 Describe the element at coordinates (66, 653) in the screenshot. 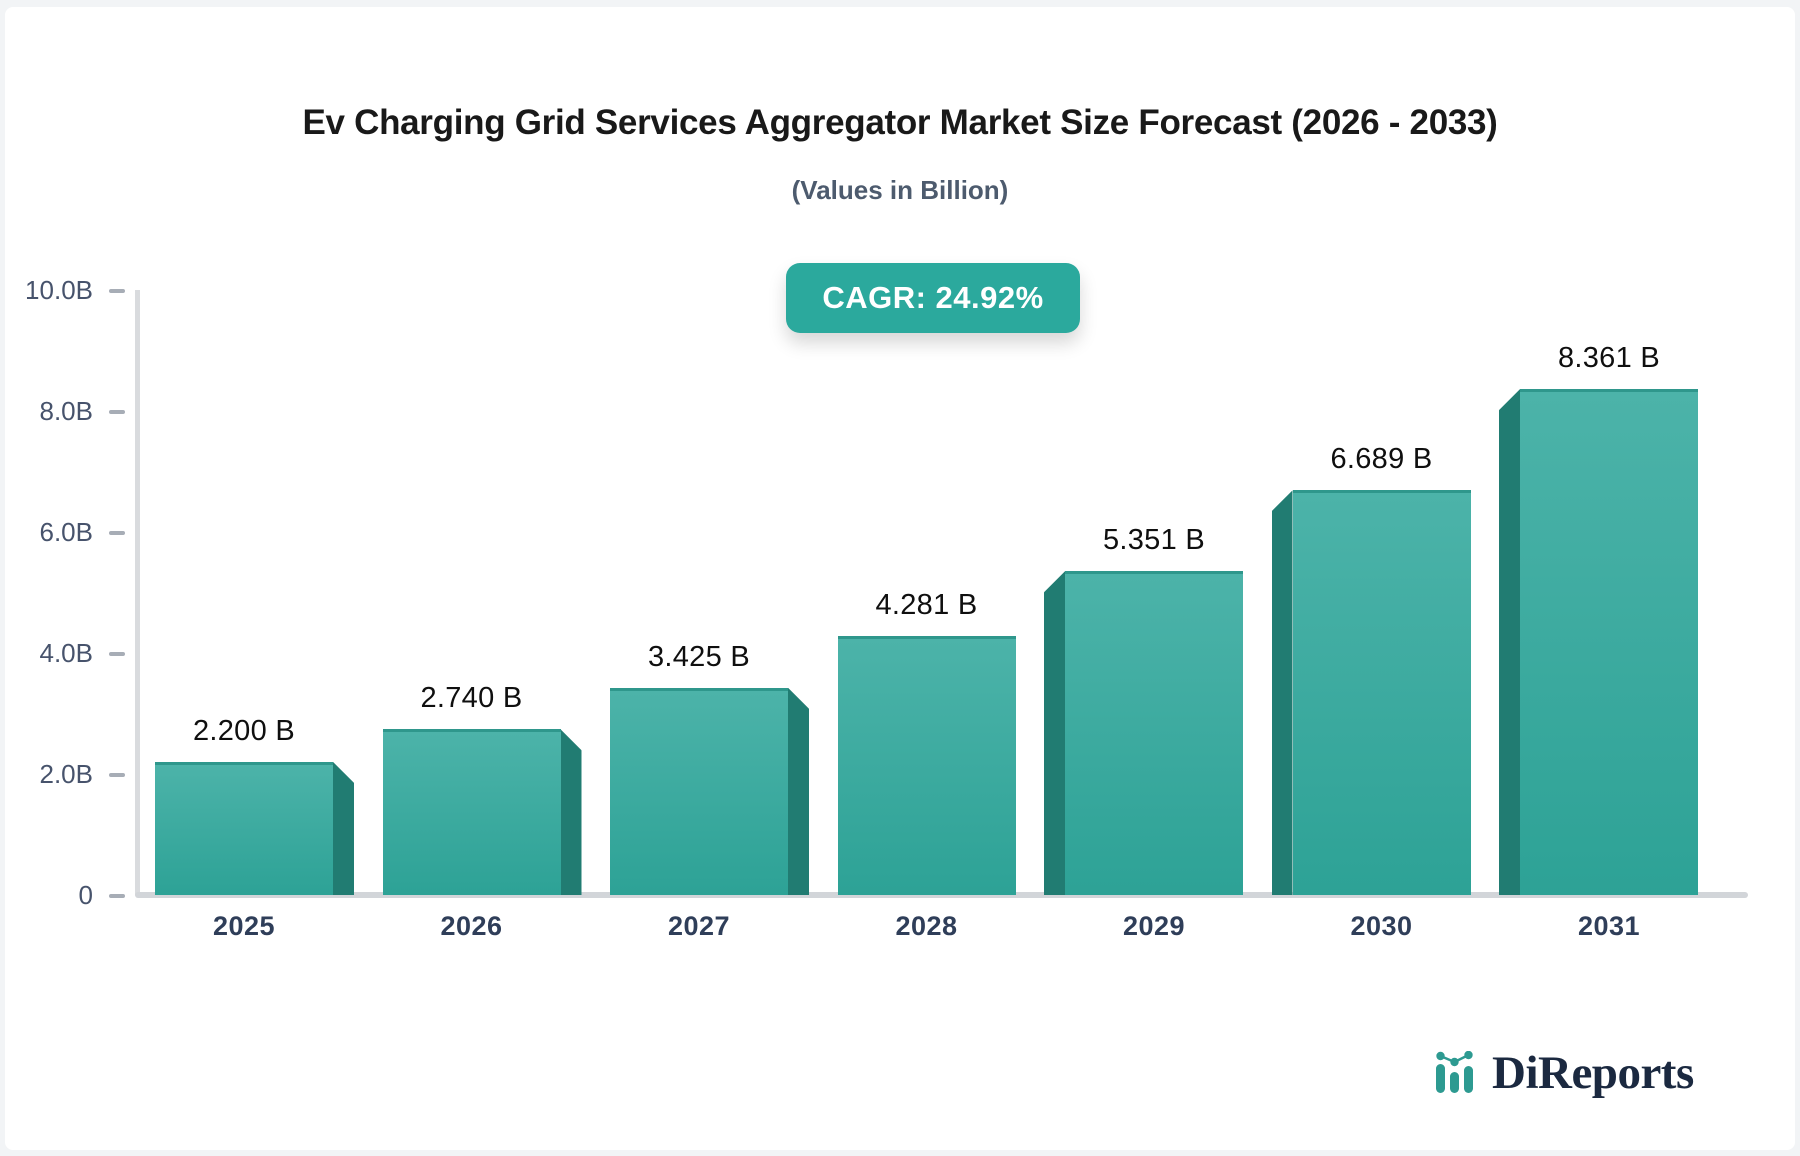

I see `y-tick-label: 4.0B` at that location.